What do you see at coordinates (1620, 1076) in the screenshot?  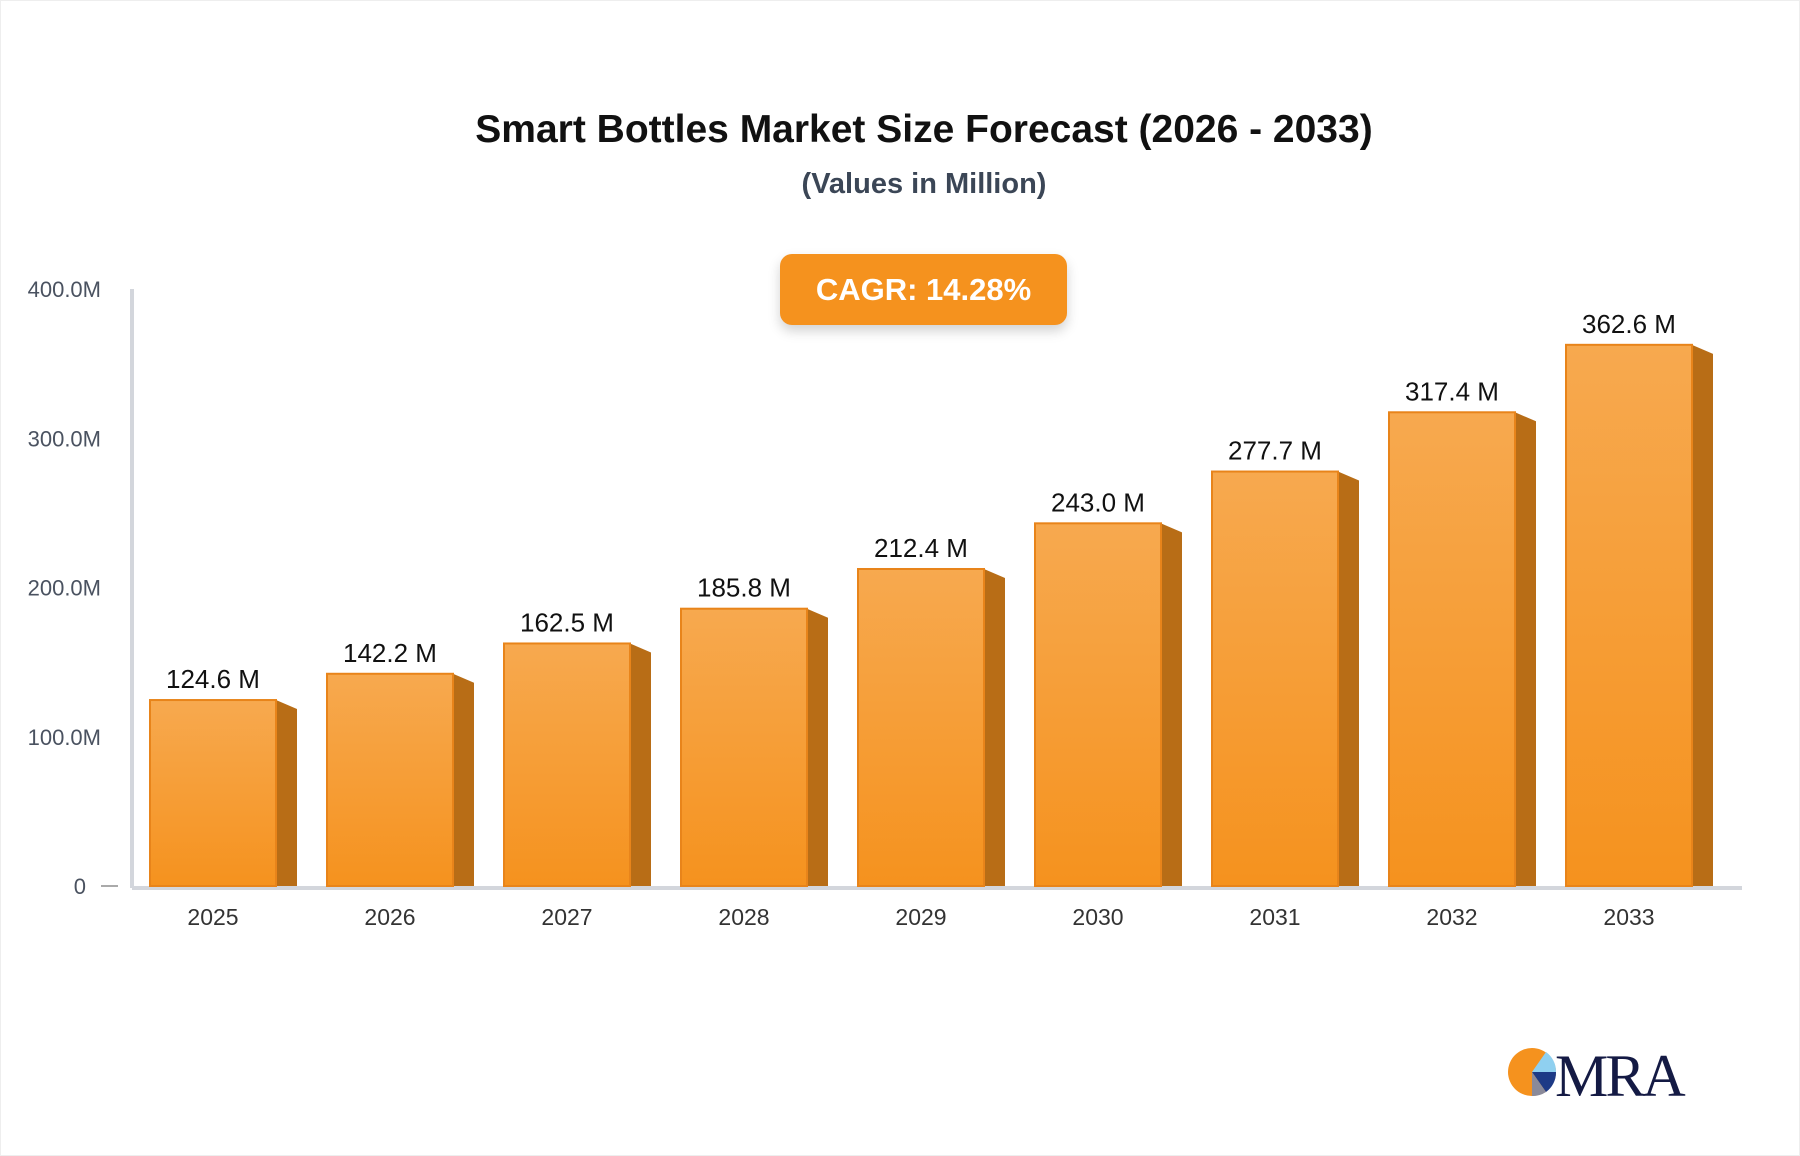 I see `svg-text: MRA` at bounding box center [1620, 1076].